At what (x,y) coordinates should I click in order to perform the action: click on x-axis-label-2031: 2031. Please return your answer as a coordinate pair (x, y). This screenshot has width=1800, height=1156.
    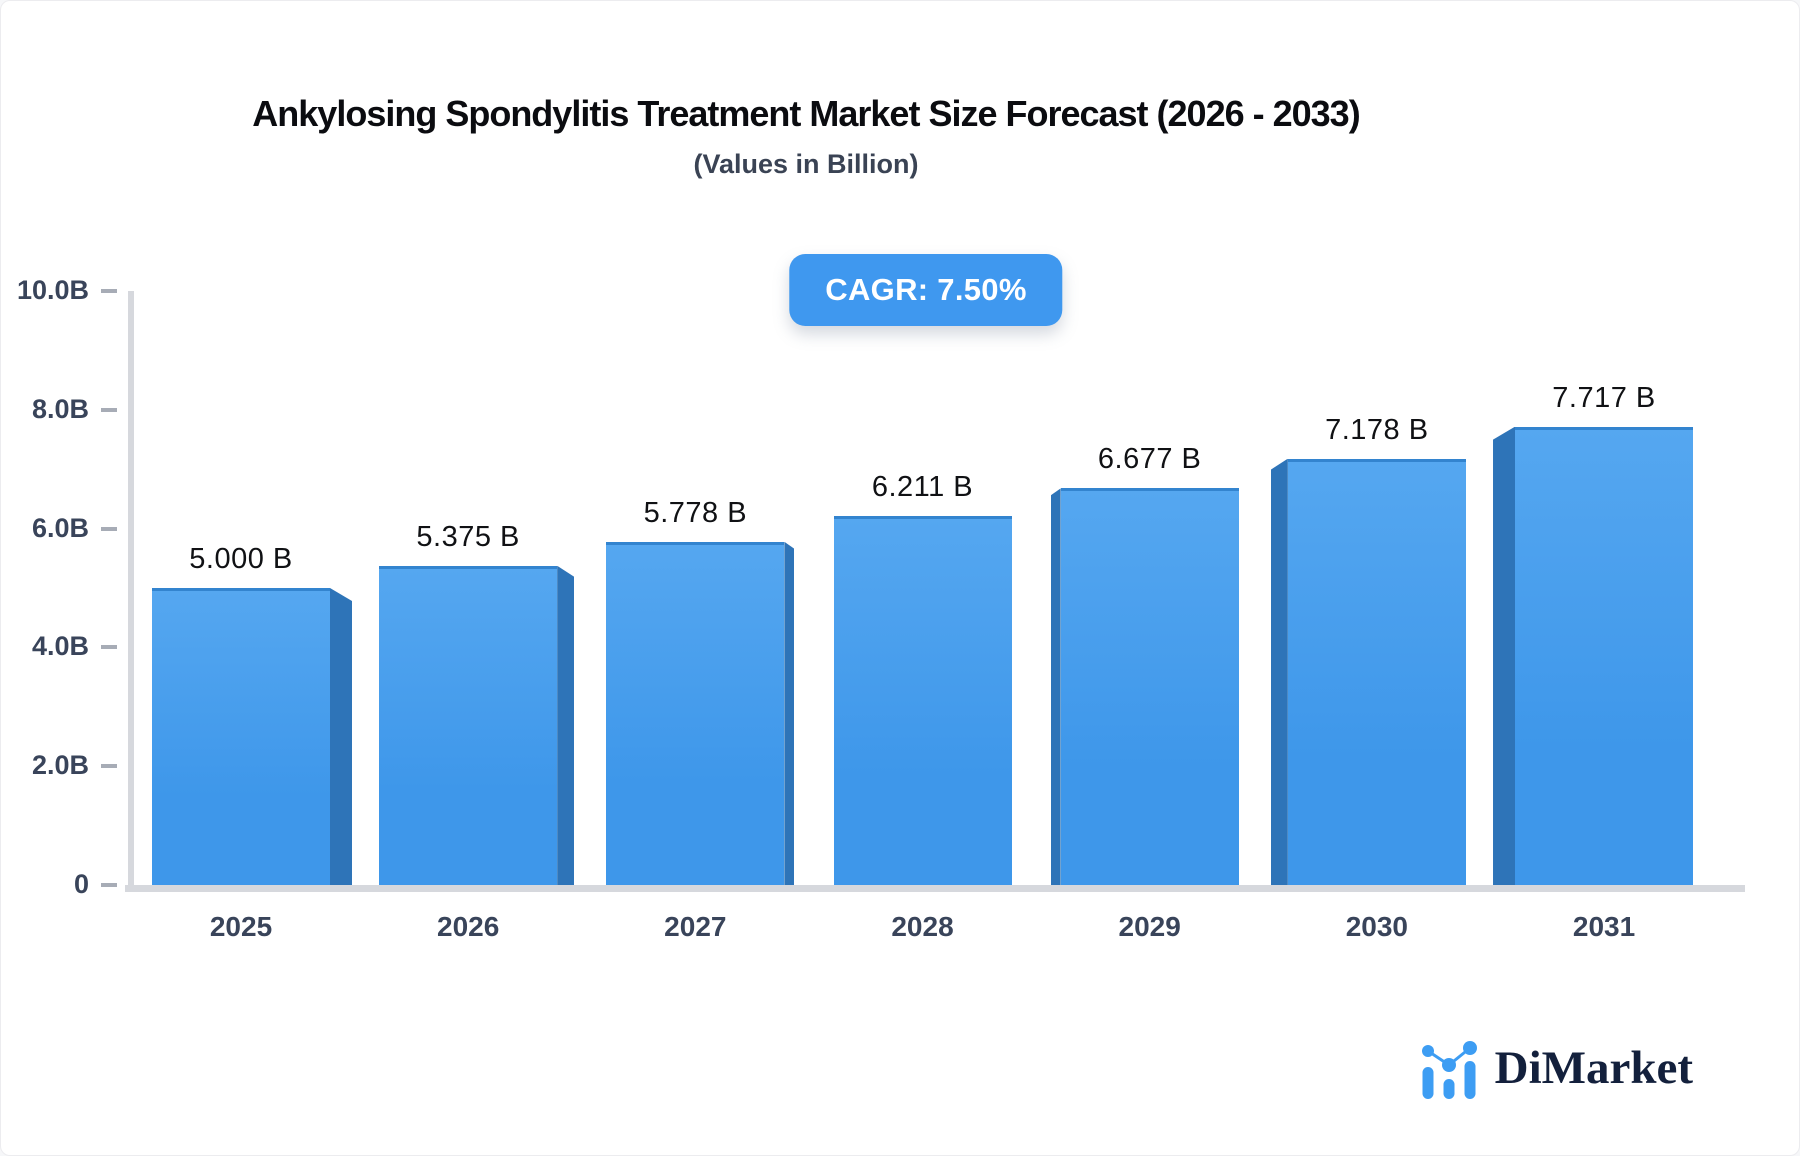
    Looking at the image, I should click on (1604, 926).